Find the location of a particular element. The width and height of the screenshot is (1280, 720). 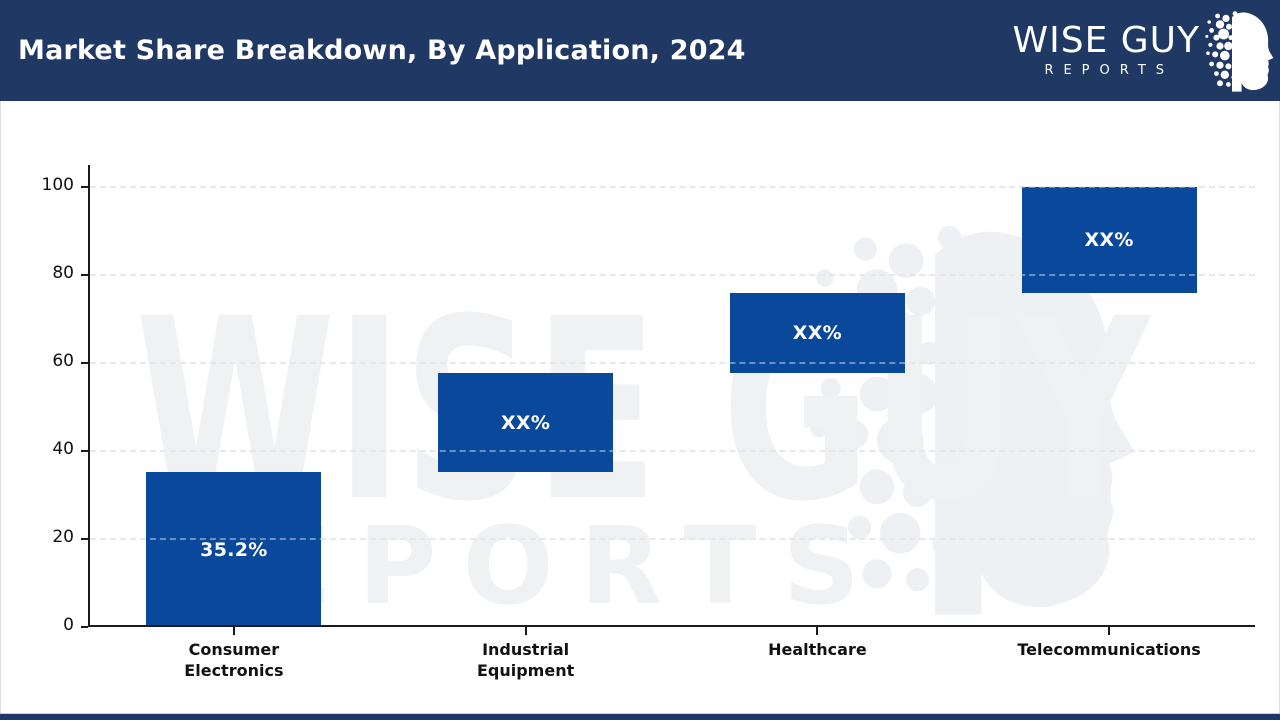

y-axis-tick-label: 100 is located at coordinates (57, 185).